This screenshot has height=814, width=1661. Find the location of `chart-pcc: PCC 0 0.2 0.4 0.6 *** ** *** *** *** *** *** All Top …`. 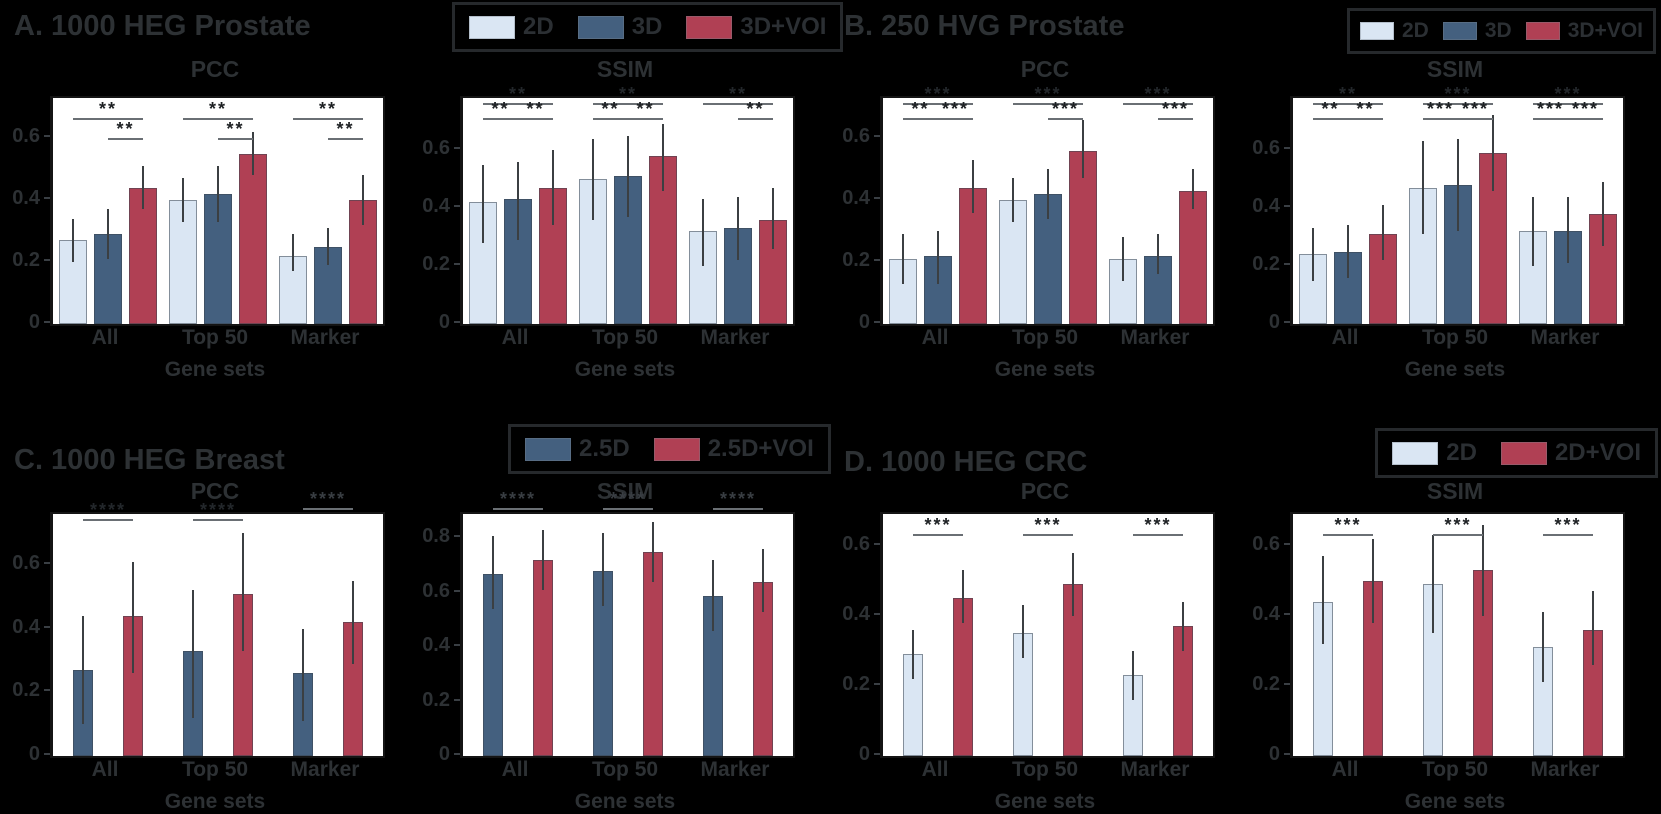

chart-pcc: PCC 0 0.2 0.4 0.6 *** ** *** *** *** *** *** All Top … is located at coordinates (1024, 219).